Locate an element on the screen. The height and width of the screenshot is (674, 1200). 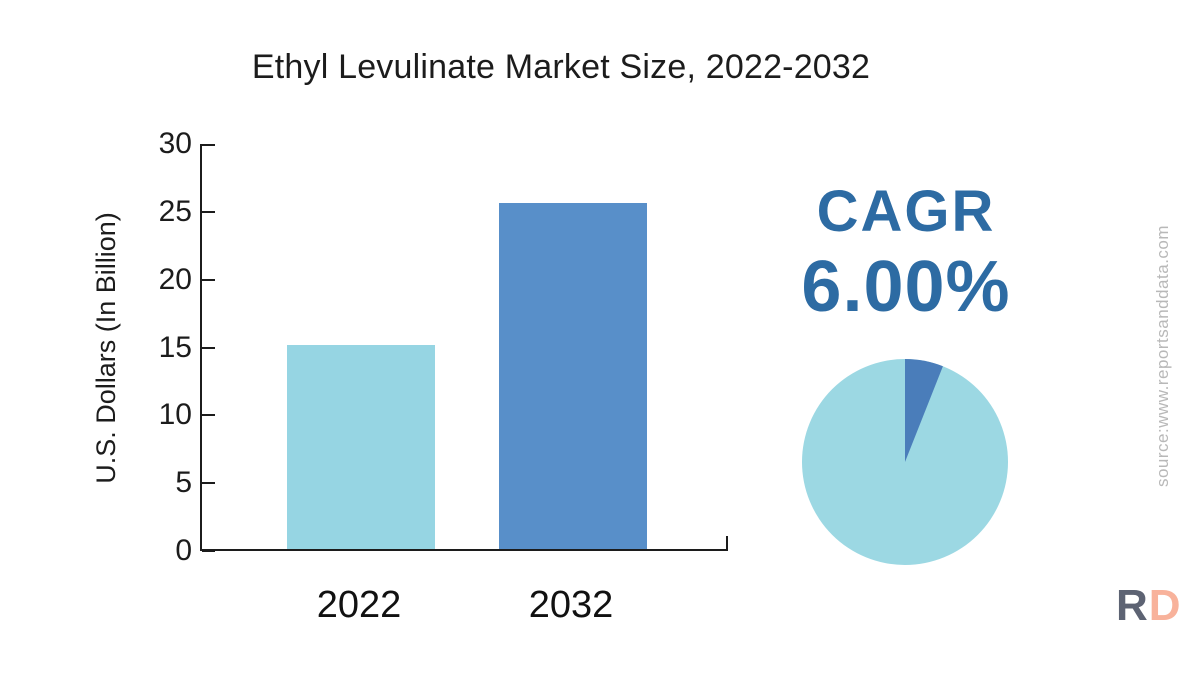
reportsanddata-logo: RD is located at coordinates (1149, 606).